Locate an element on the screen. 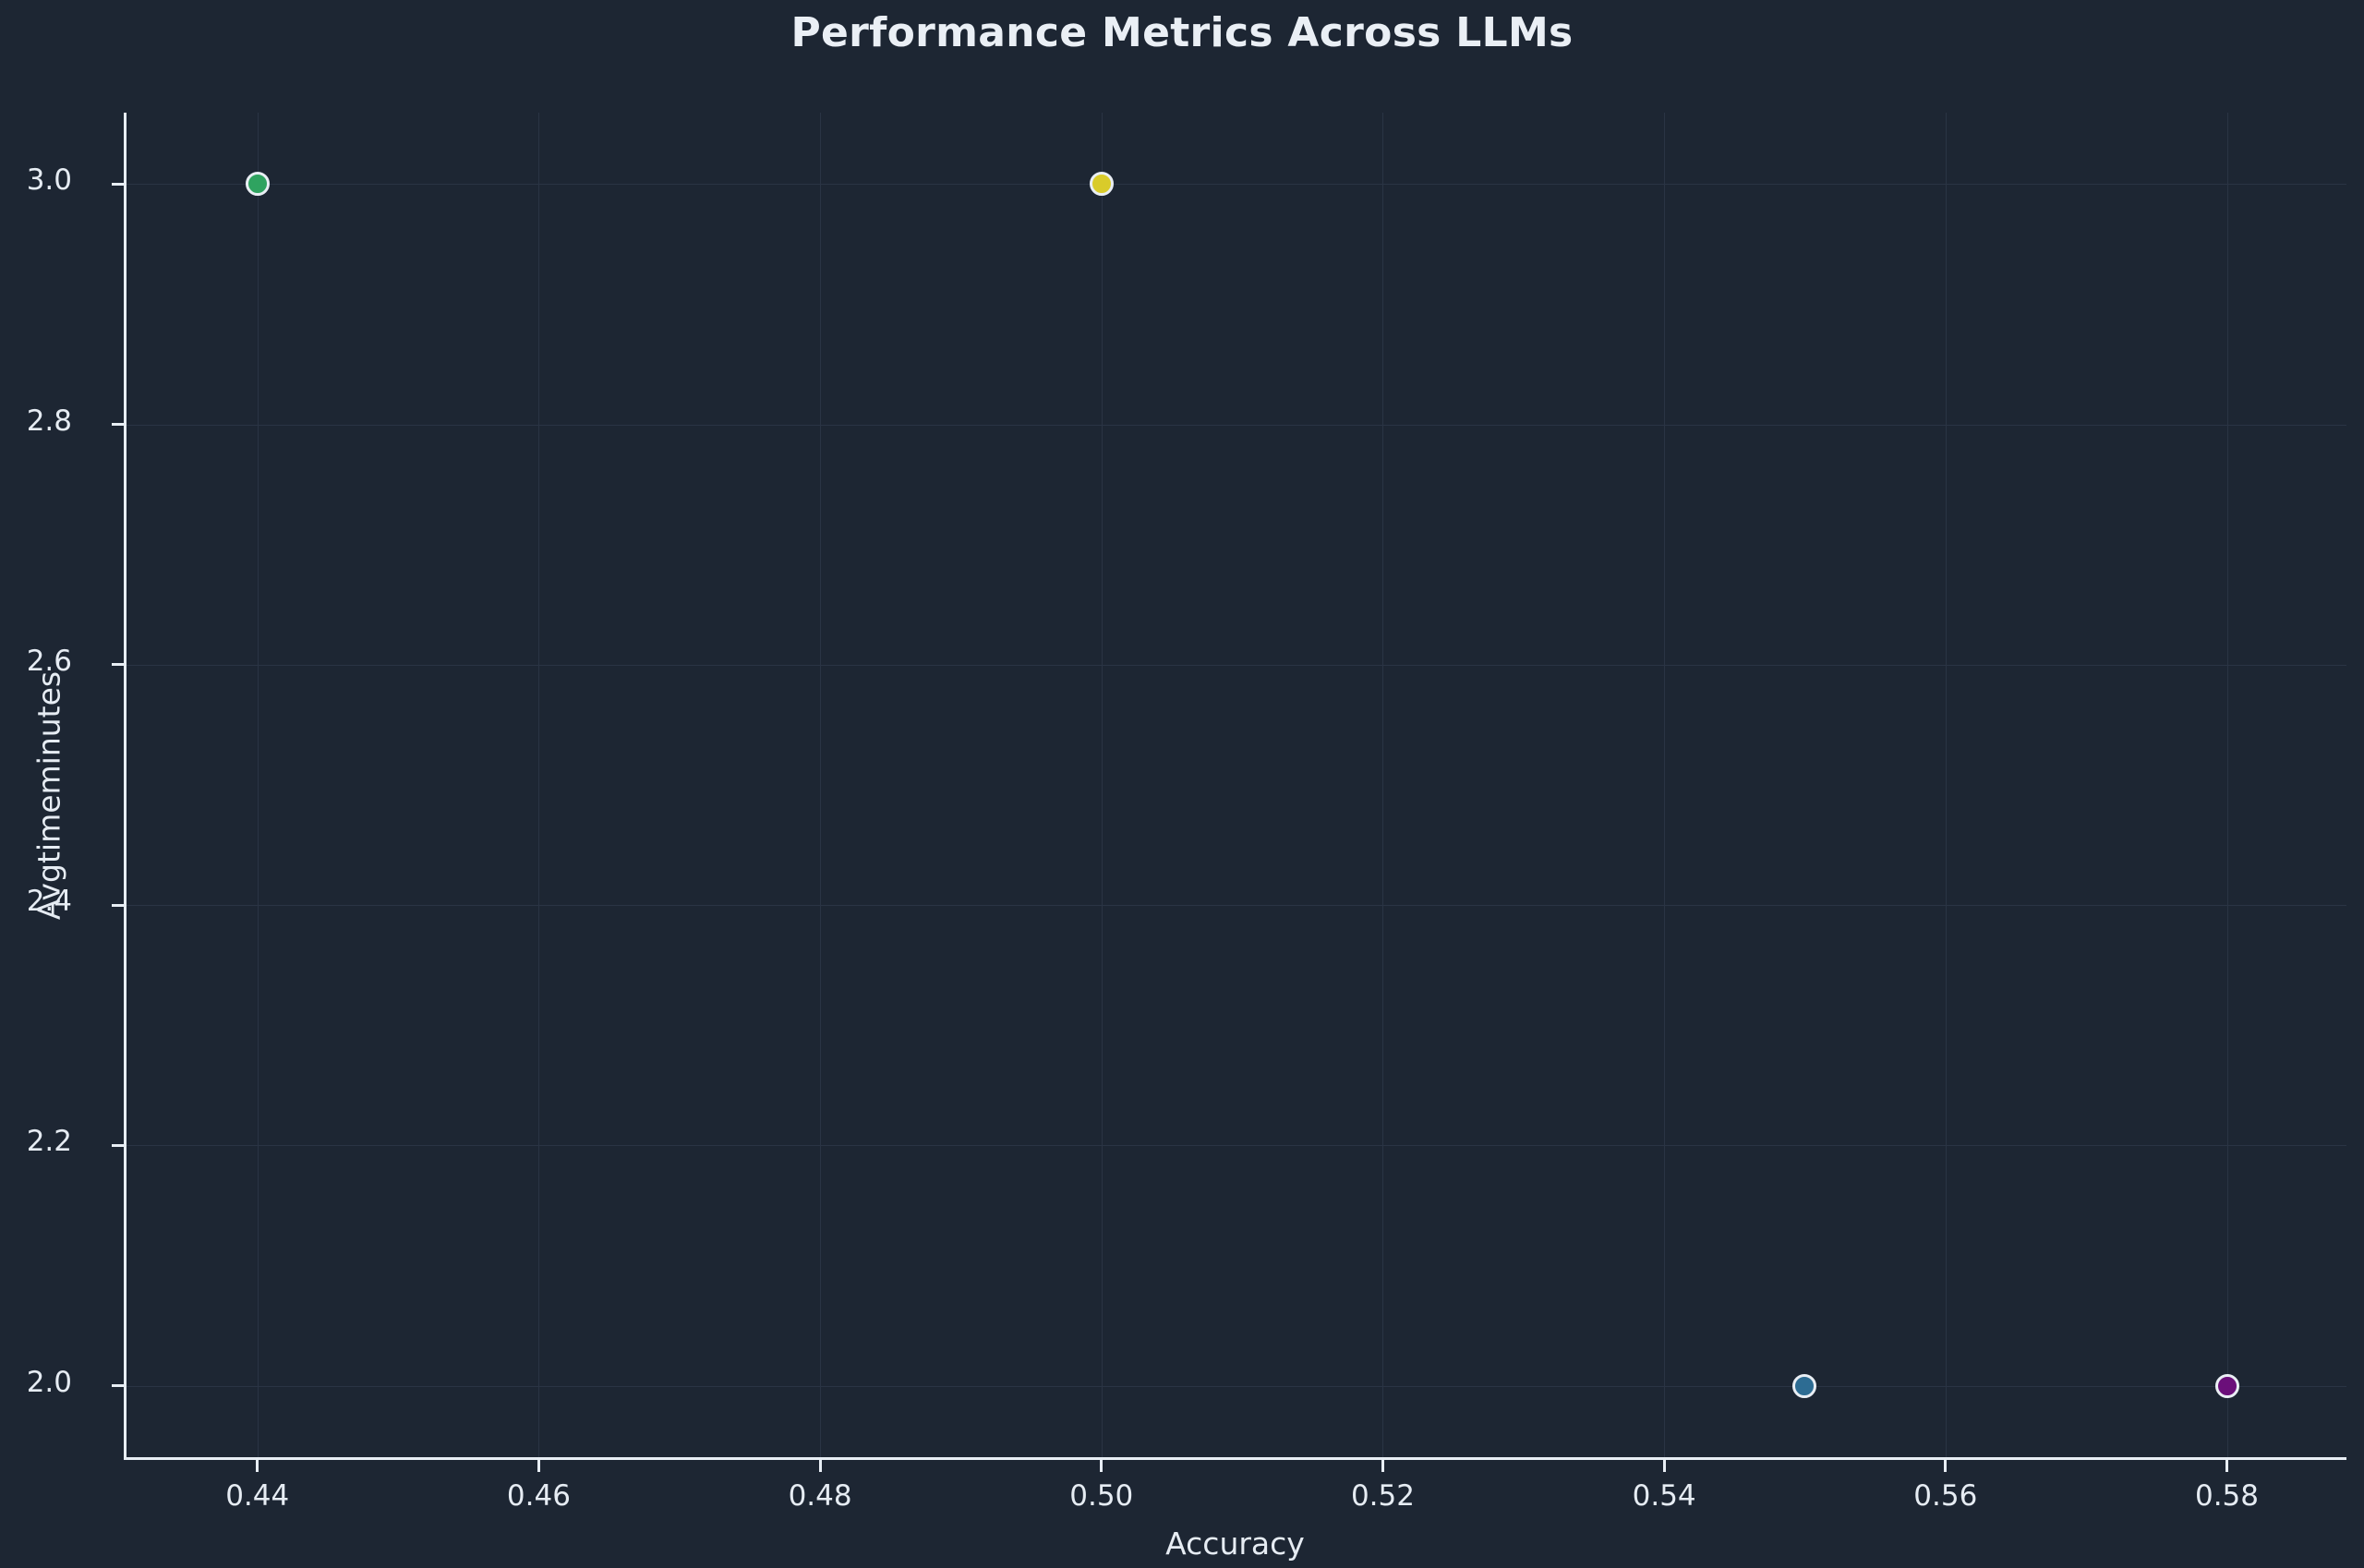  x-tick-label-6: 0.56 is located at coordinates (1945, 1496).